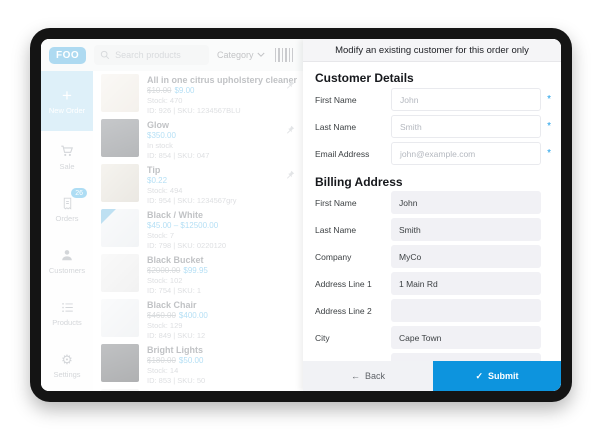  I want to click on product-price: $2000.00 $99.95, so click(222, 270).